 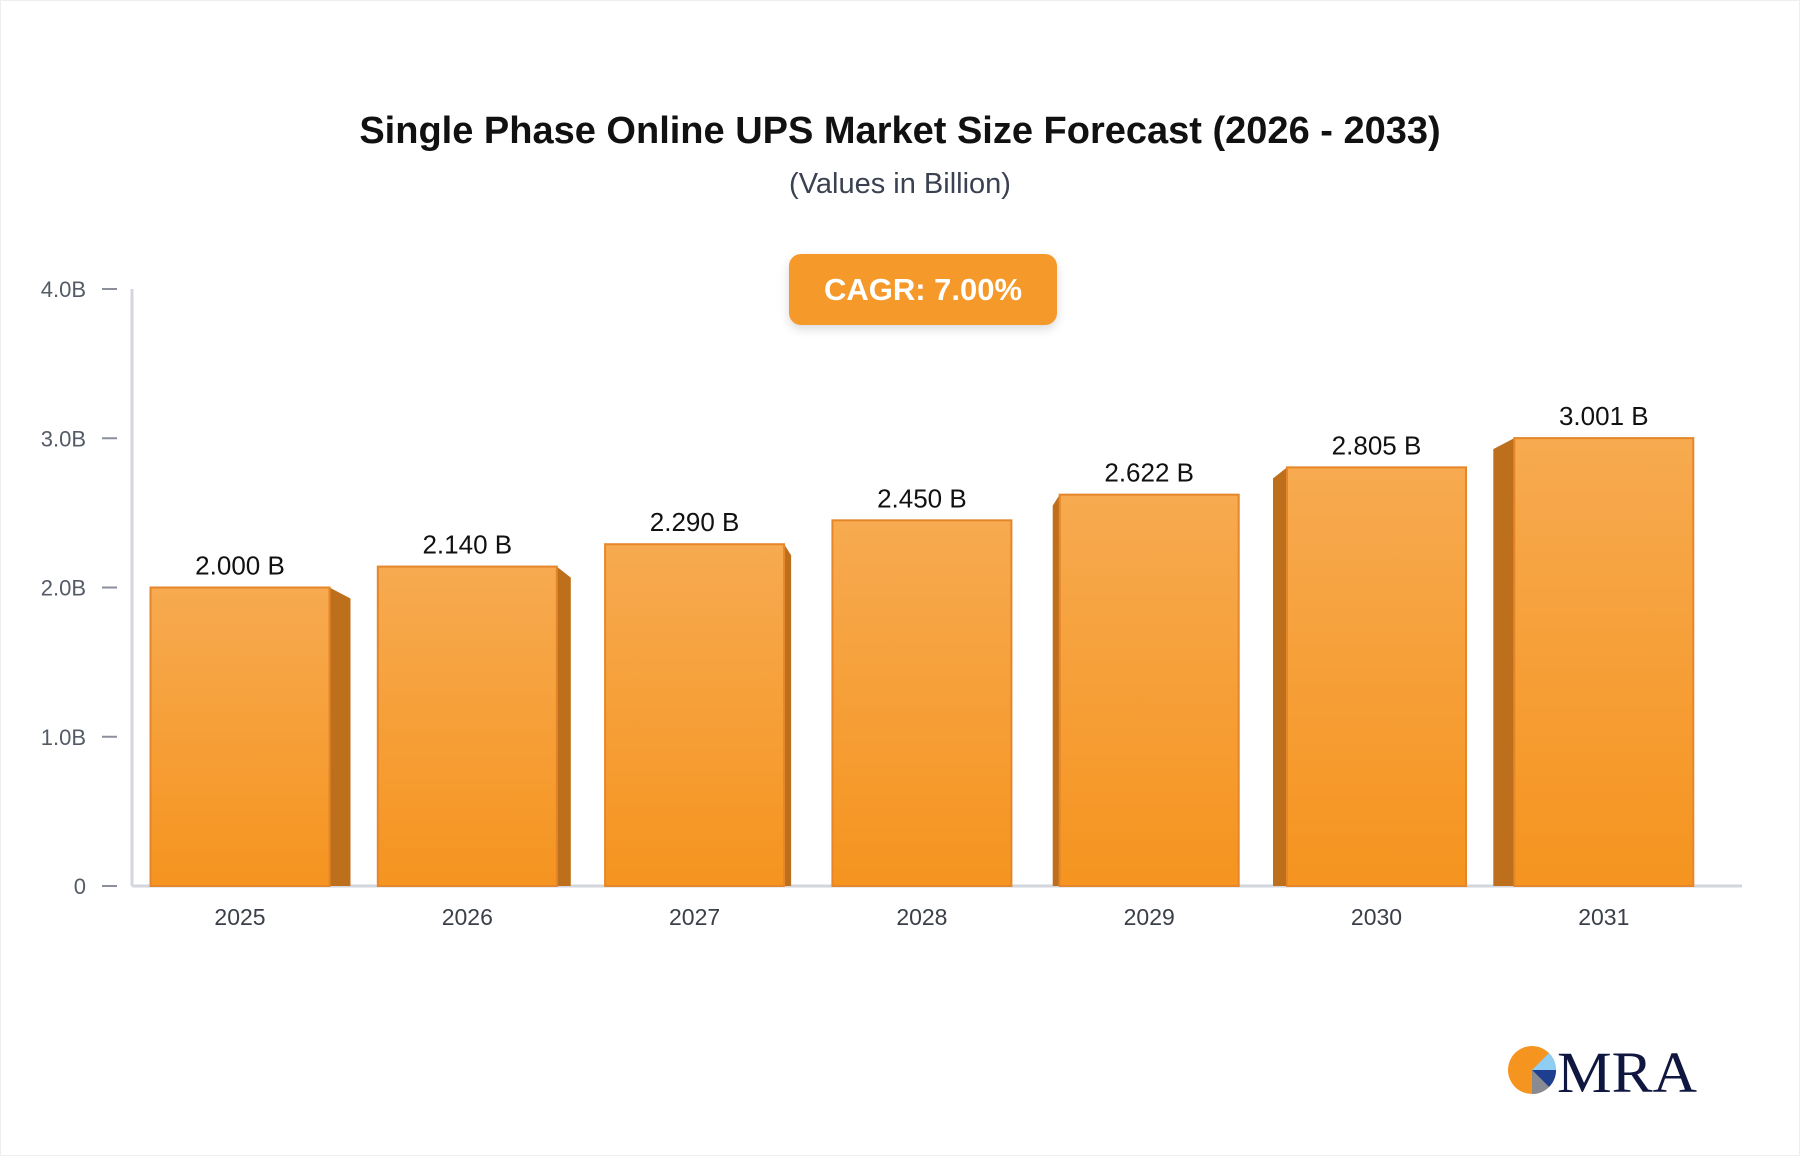 I want to click on x-tick-label: 2031, so click(x=1603, y=917).